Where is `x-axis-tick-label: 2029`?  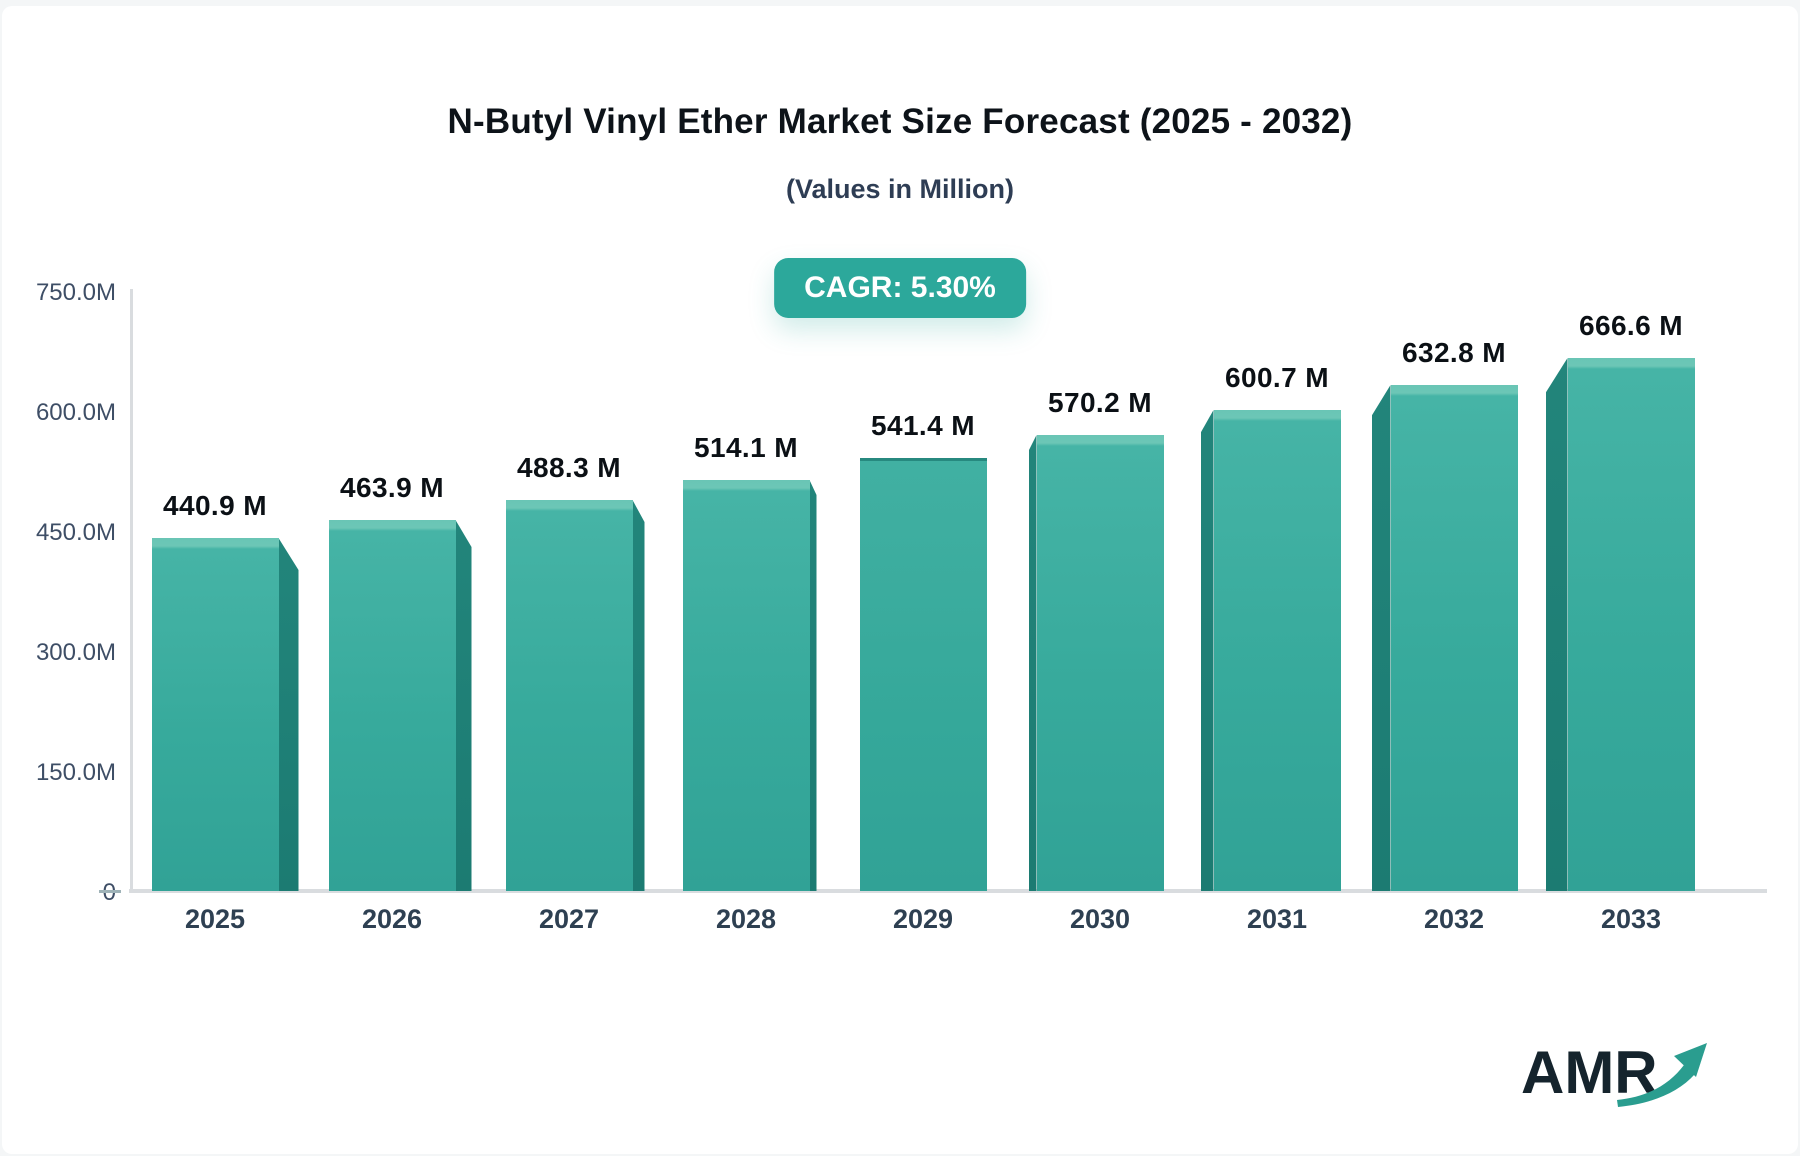
x-axis-tick-label: 2029 is located at coordinates (923, 919).